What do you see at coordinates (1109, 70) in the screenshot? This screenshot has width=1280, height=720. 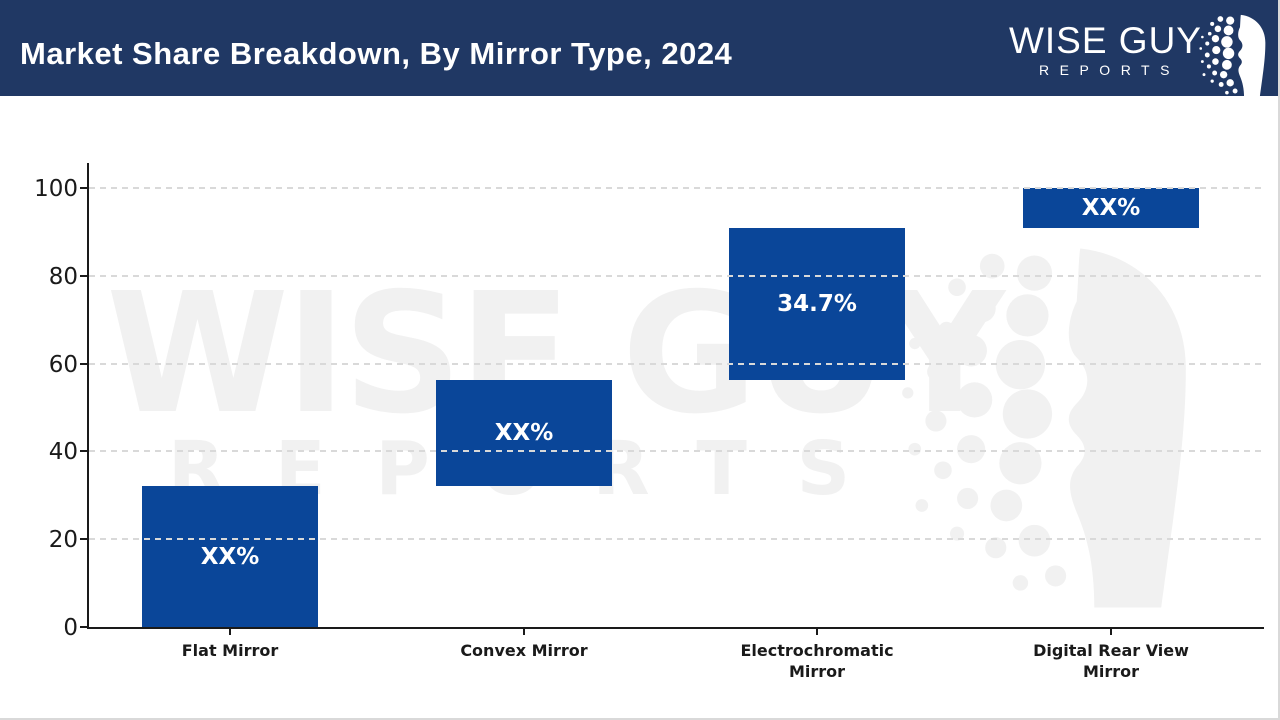 I see `logo-reports-text: REPORTS` at bounding box center [1109, 70].